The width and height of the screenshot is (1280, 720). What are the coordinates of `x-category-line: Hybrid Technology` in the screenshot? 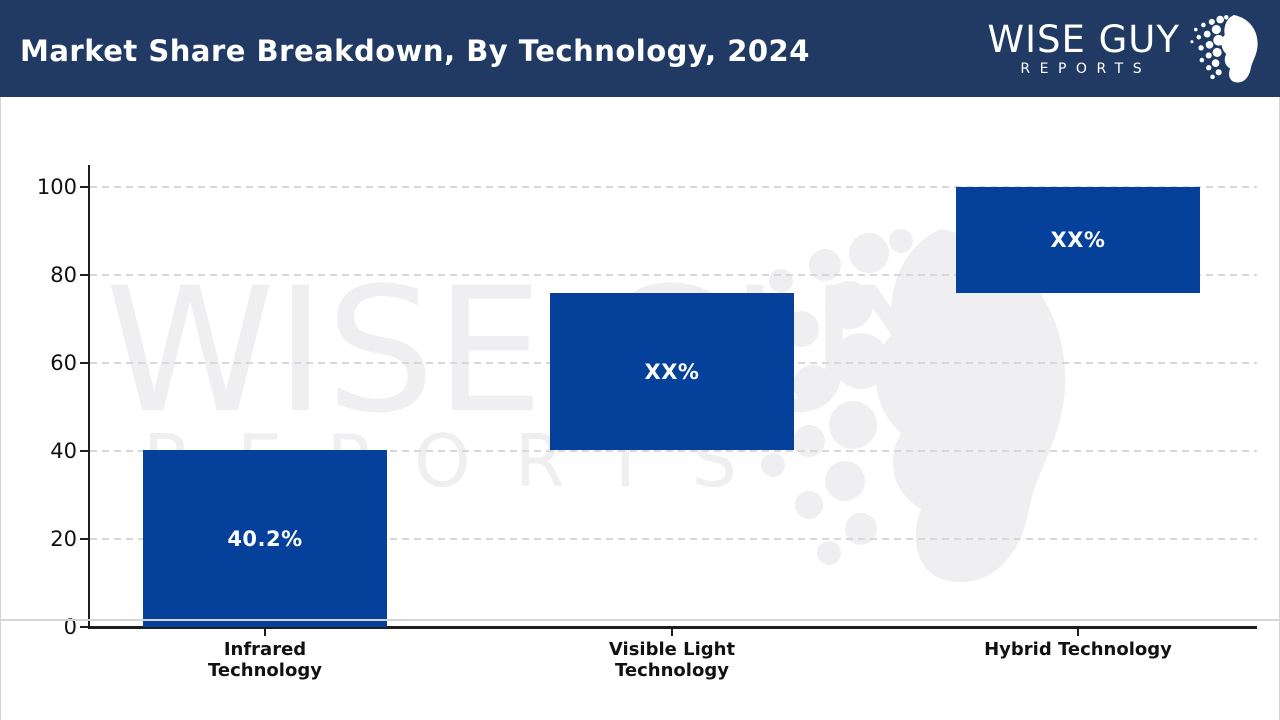 It's located at (1078, 649).